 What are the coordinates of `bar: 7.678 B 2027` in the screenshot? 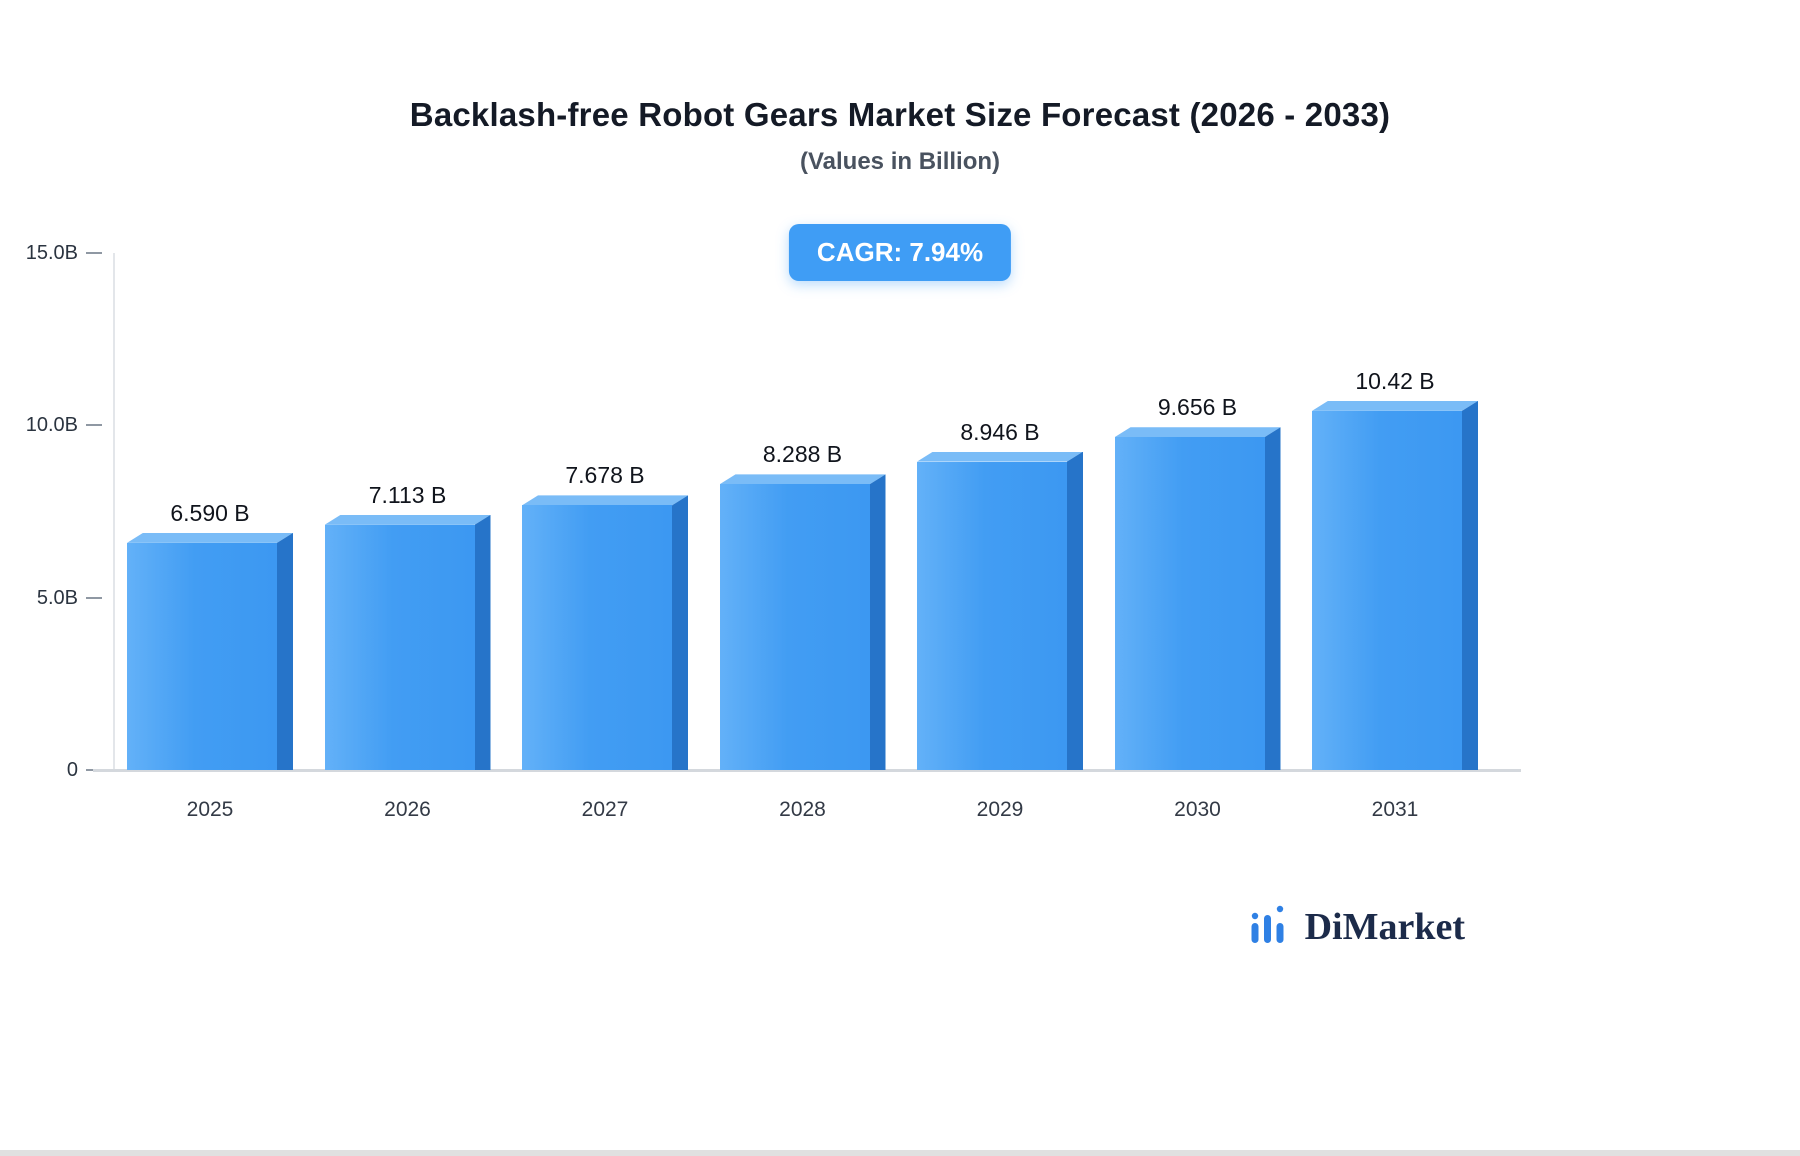 It's located at (605, 641).